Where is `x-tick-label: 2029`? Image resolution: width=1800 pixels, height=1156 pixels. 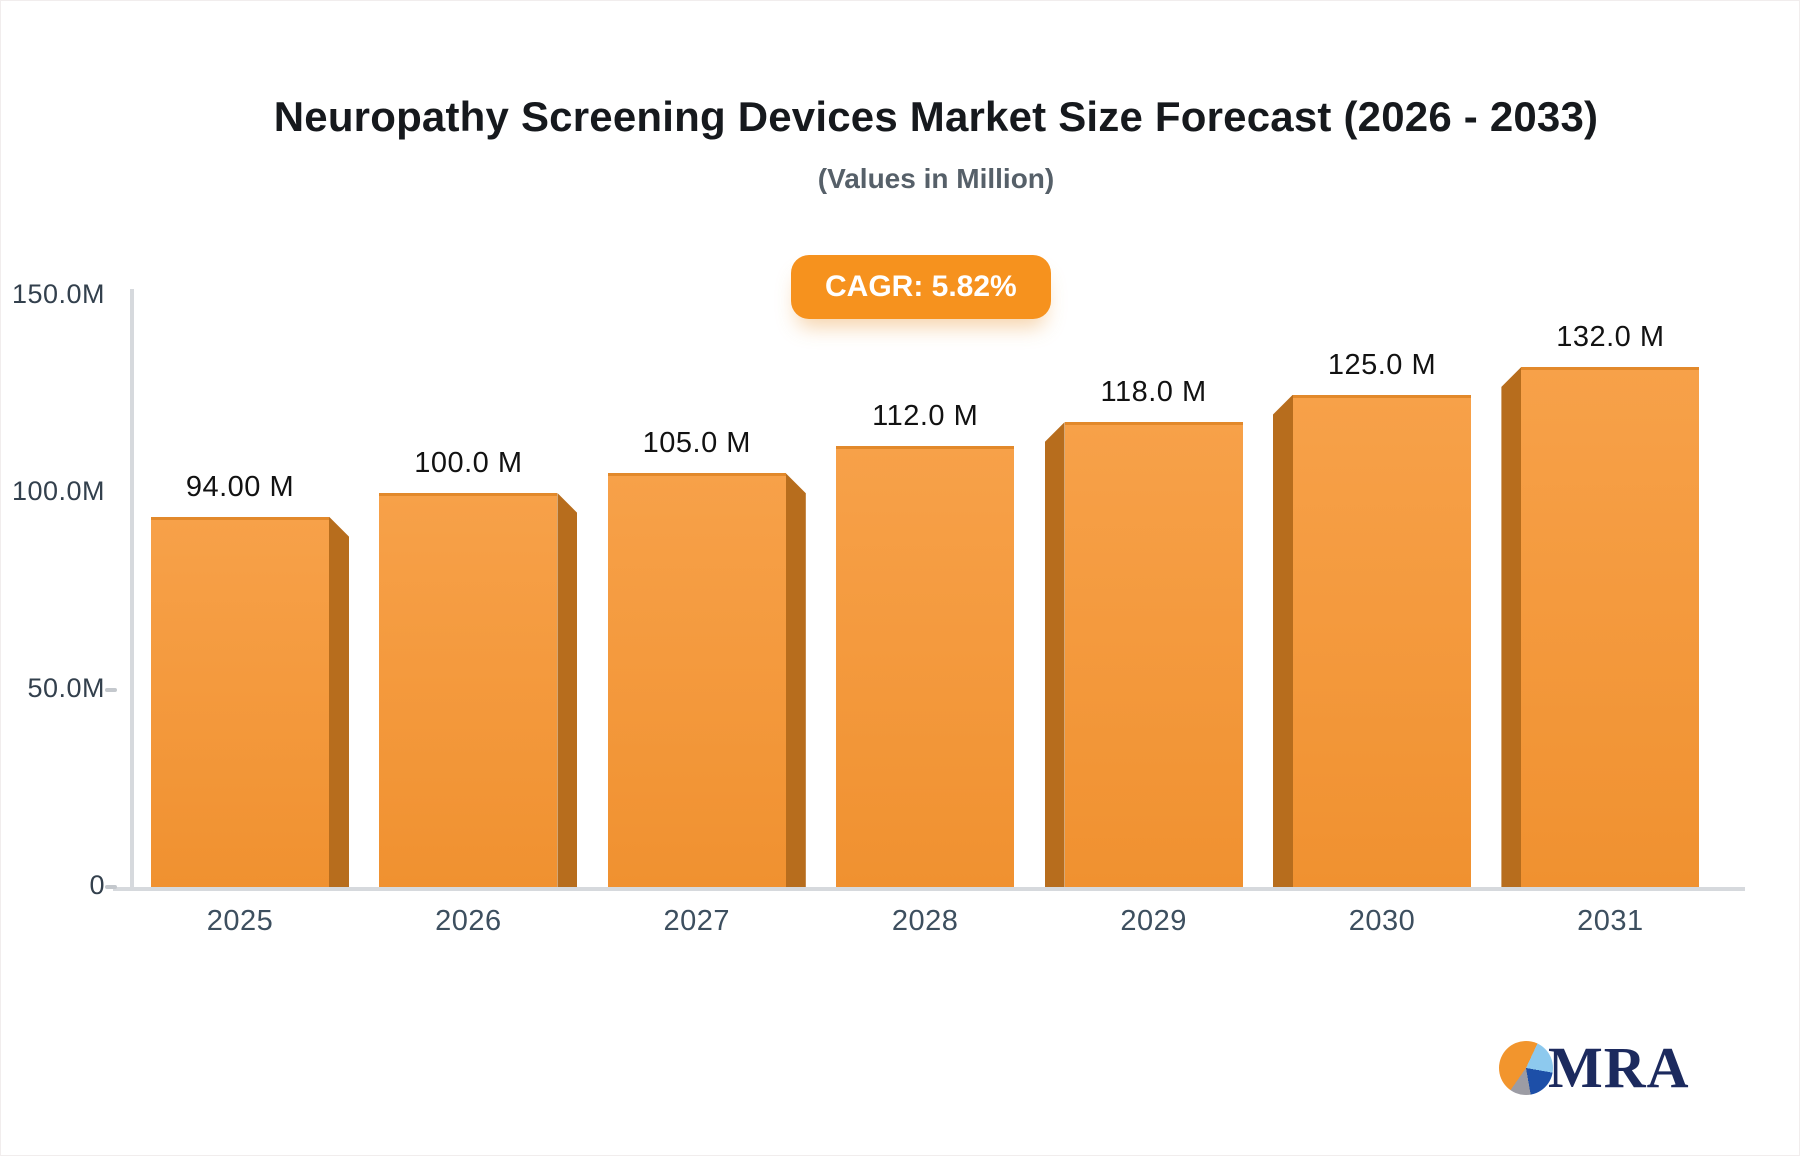
x-tick-label: 2029 is located at coordinates (1153, 921).